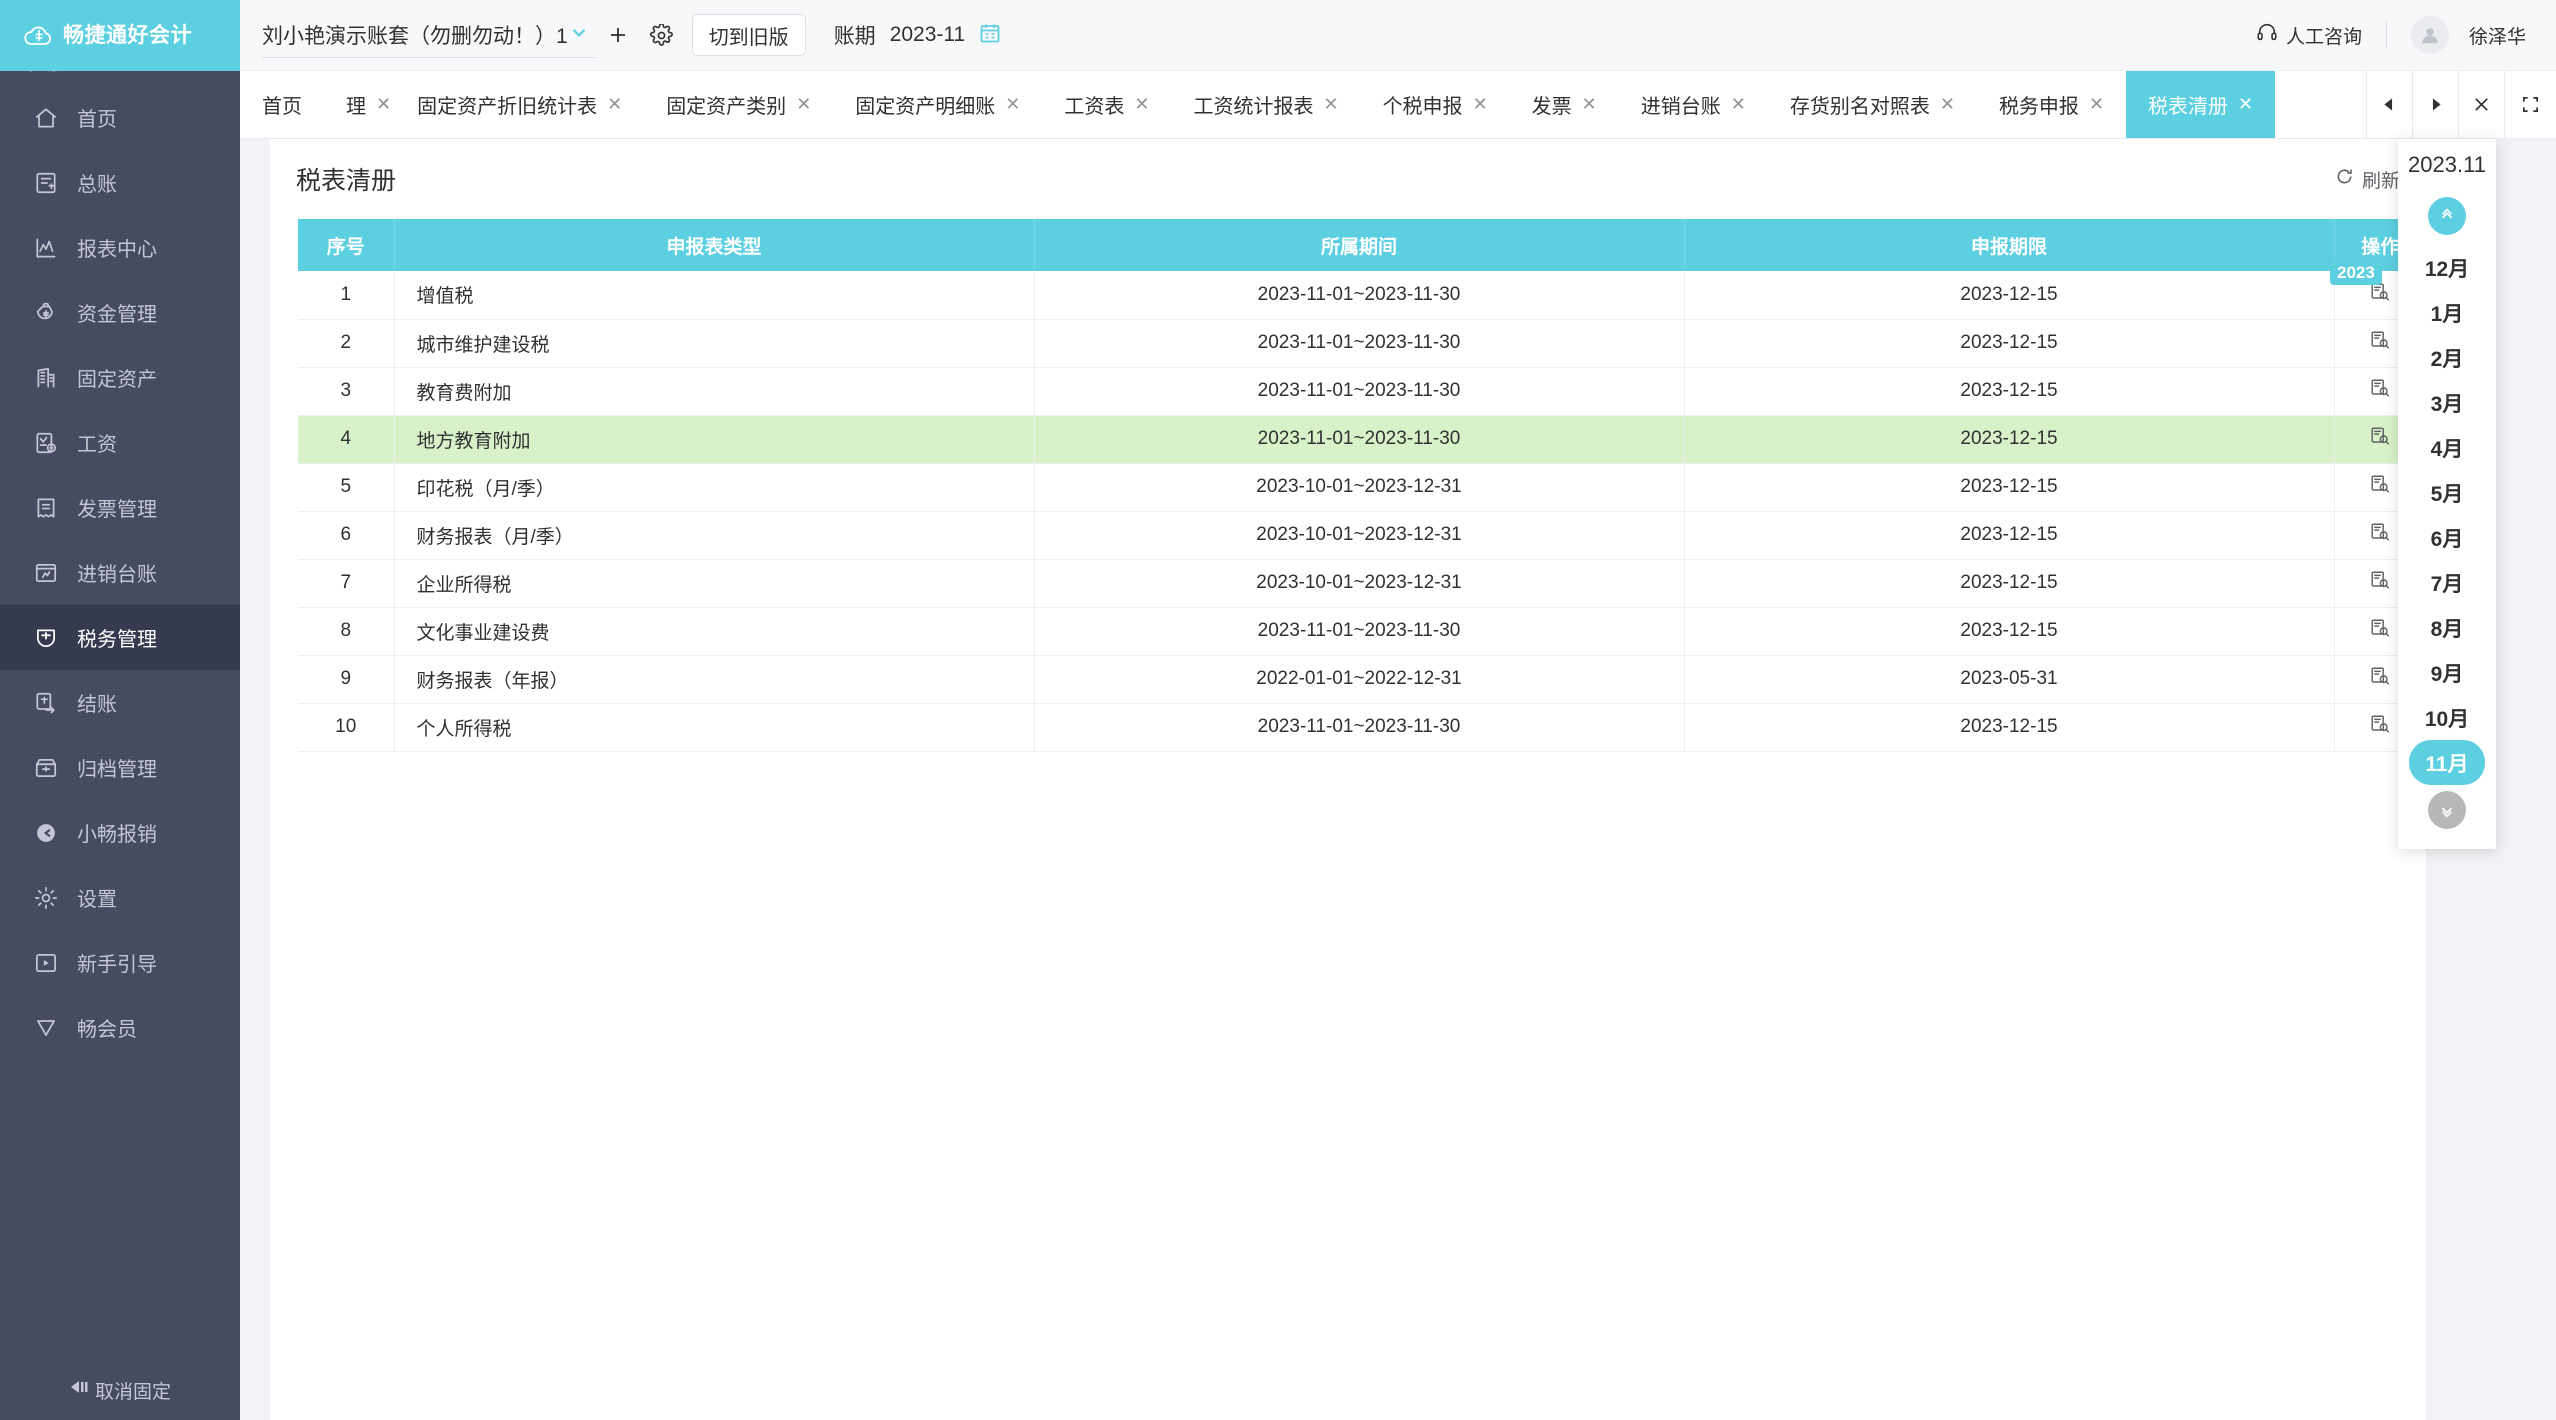 The image size is (2556, 1420). Describe the element at coordinates (2447, 762) in the screenshot. I see `month-option-11: 11月` at that location.